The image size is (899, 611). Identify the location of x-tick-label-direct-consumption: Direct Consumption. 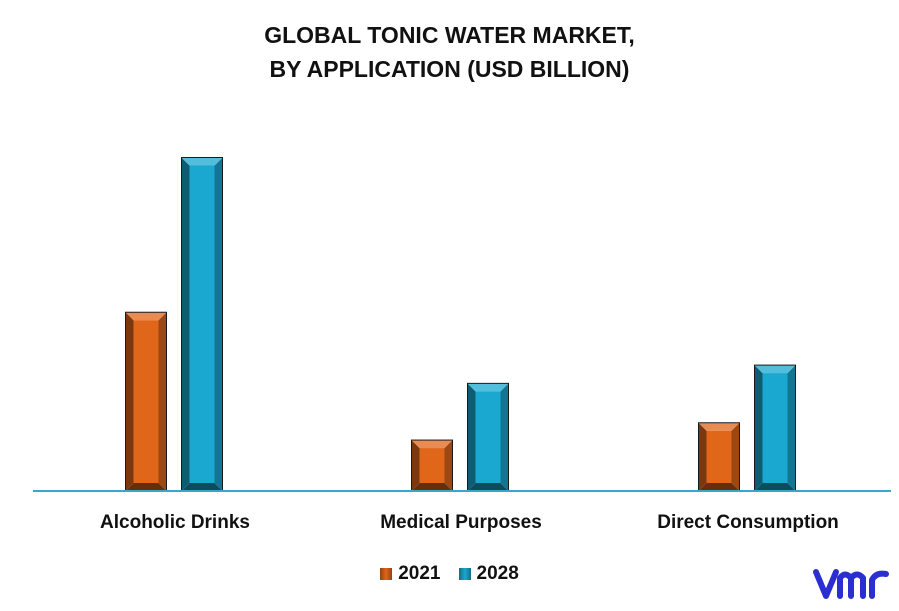
(748, 522).